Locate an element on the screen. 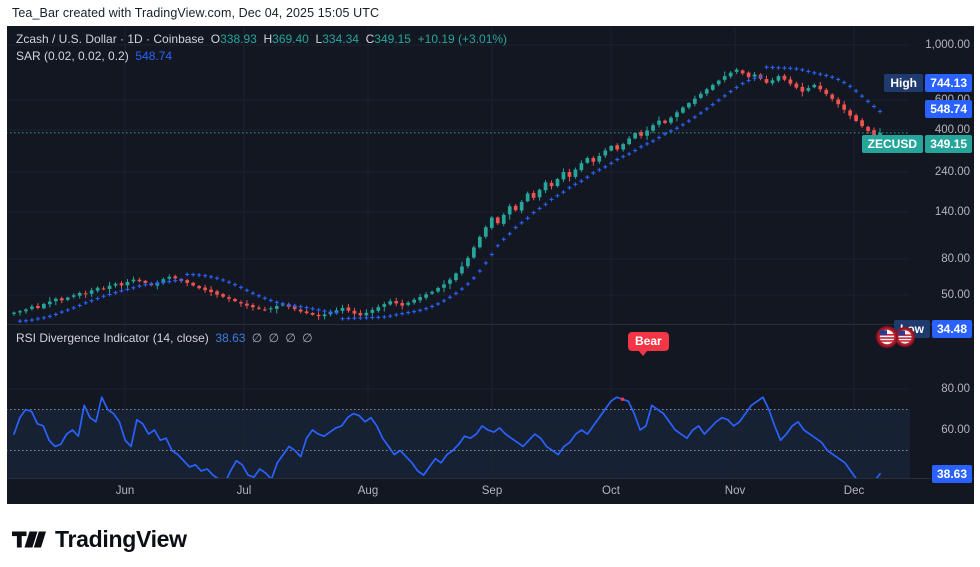 This screenshot has width=980, height=567. left-white-gutter is located at coordinates (3, 265).